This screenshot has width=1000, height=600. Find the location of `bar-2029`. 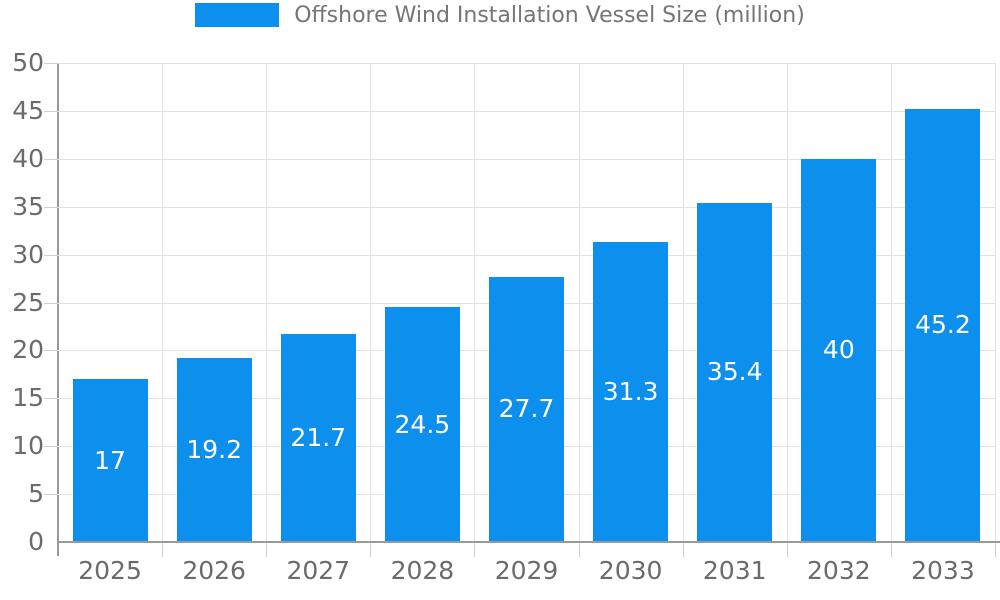

bar-2029 is located at coordinates (526, 409).